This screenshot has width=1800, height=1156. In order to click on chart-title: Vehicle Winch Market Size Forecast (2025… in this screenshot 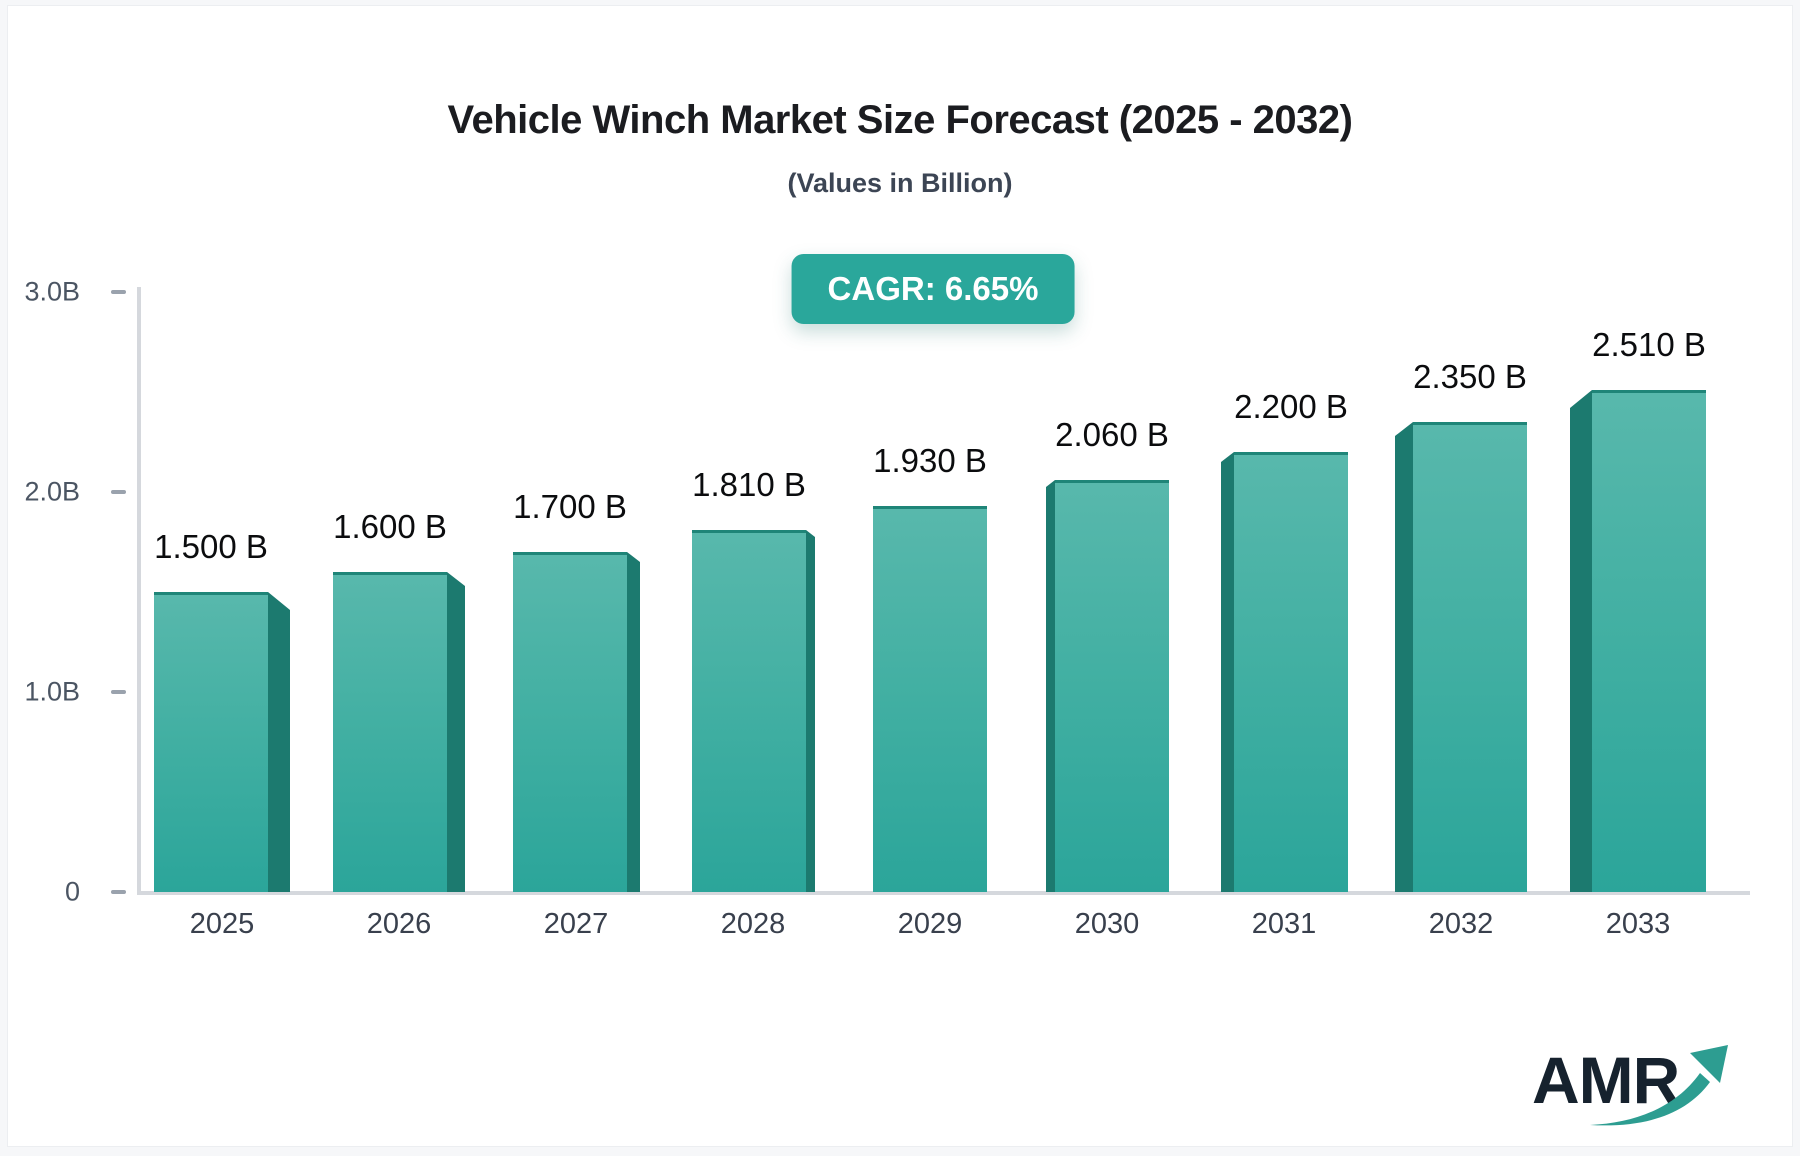, I will do `click(900, 120)`.